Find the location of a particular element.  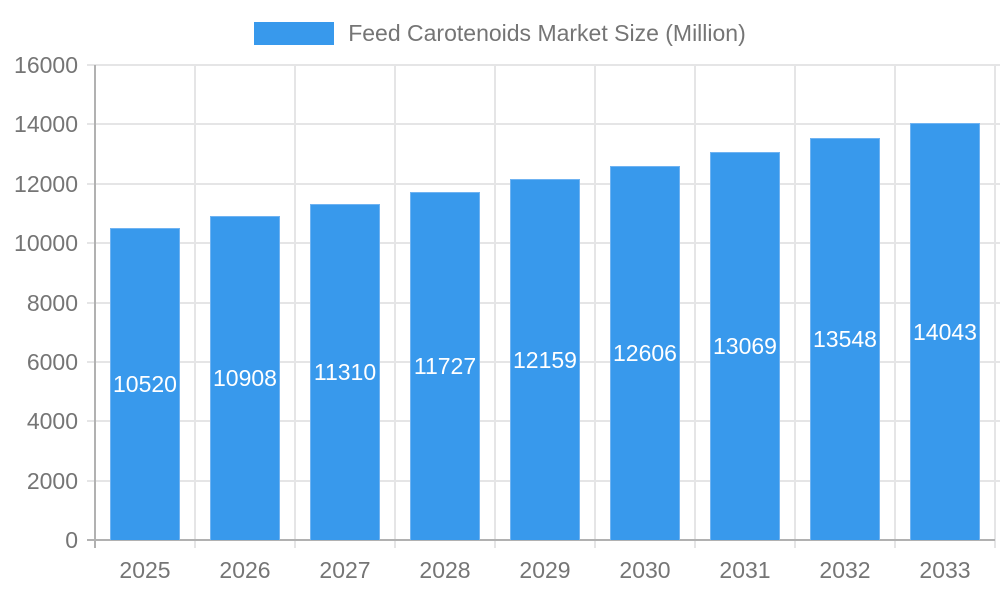

bar: 10908 is located at coordinates (245, 378).